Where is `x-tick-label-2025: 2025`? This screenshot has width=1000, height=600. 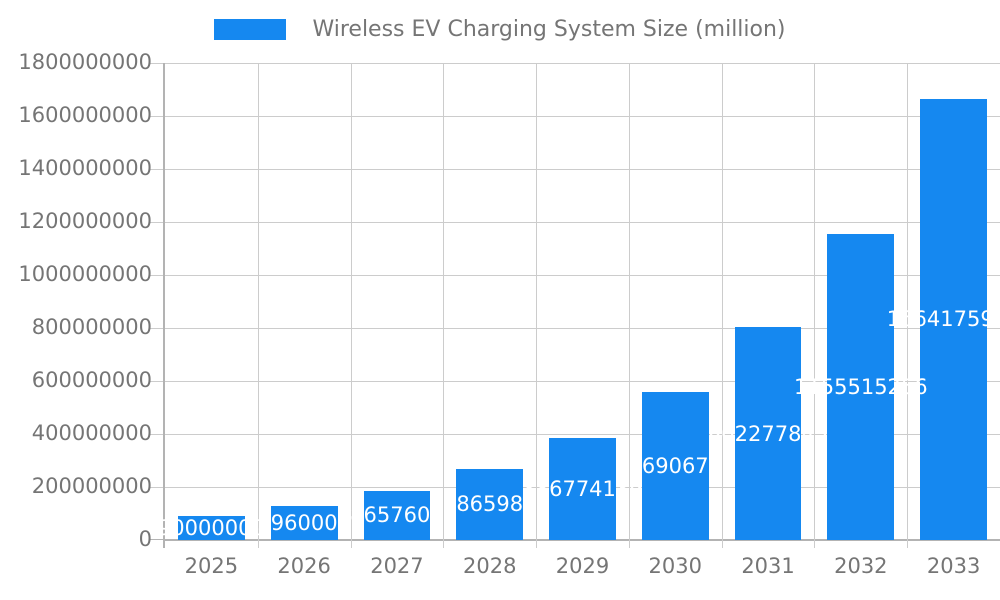 x-tick-label-2025: 2025 is located at coordinates (211, 566).